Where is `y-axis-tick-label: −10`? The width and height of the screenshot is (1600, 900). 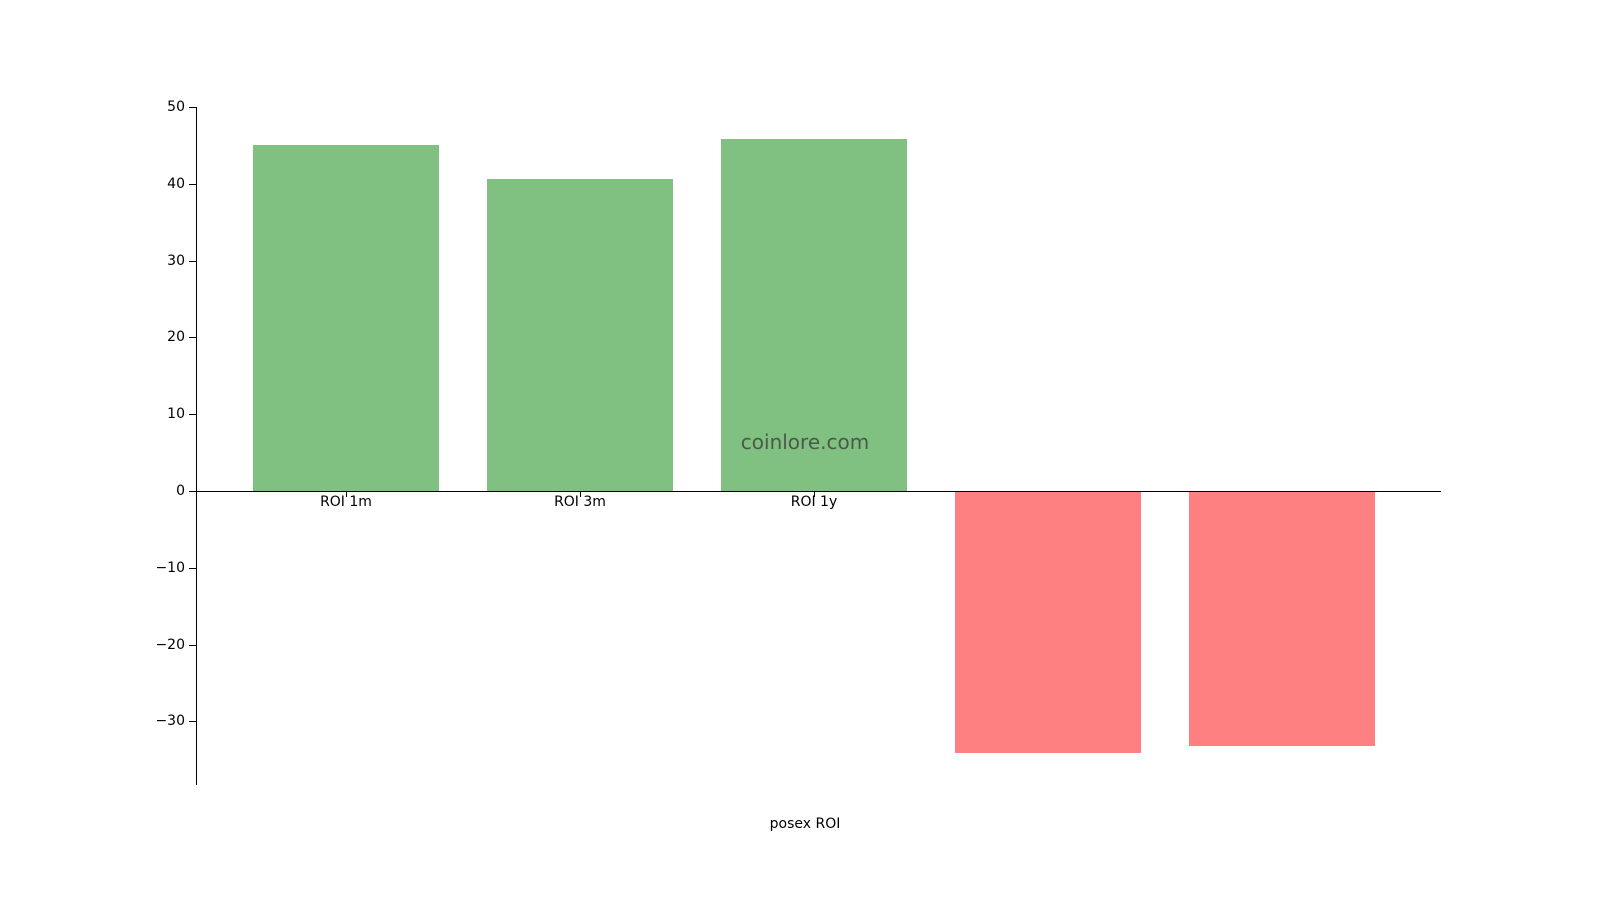 y-axis-tick-label: −10 is located at coordinates (170, 568).